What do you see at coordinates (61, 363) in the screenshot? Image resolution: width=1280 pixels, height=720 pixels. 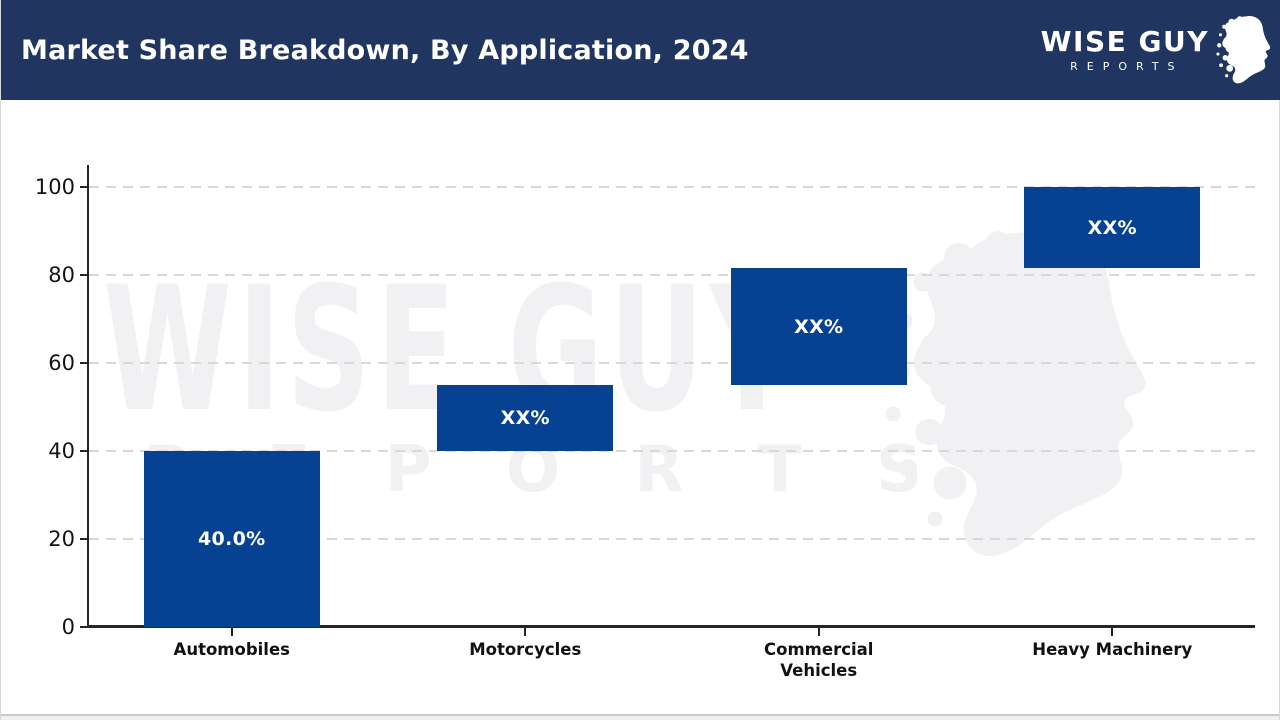 I see `y-tick-label: 60` at bounding box center [61, 363].